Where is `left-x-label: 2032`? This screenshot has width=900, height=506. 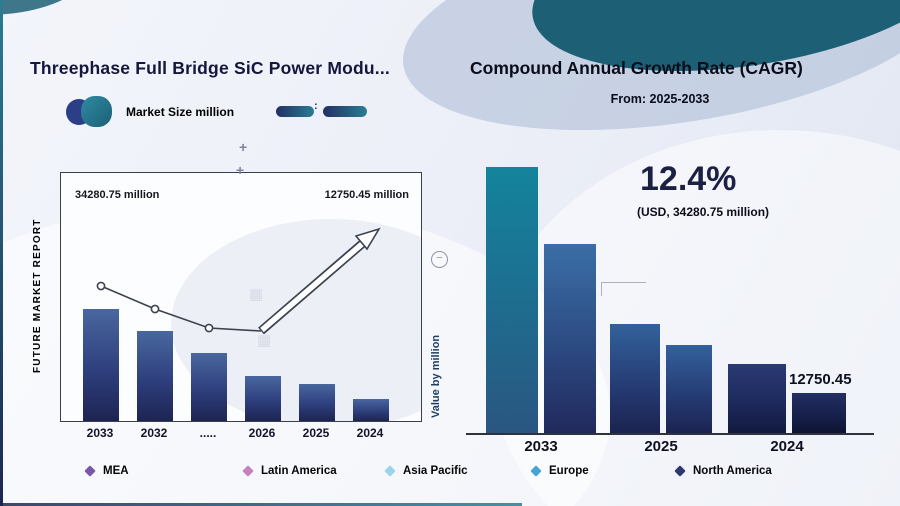
left-x-label: 2032 is located at coordinates (154, 433).